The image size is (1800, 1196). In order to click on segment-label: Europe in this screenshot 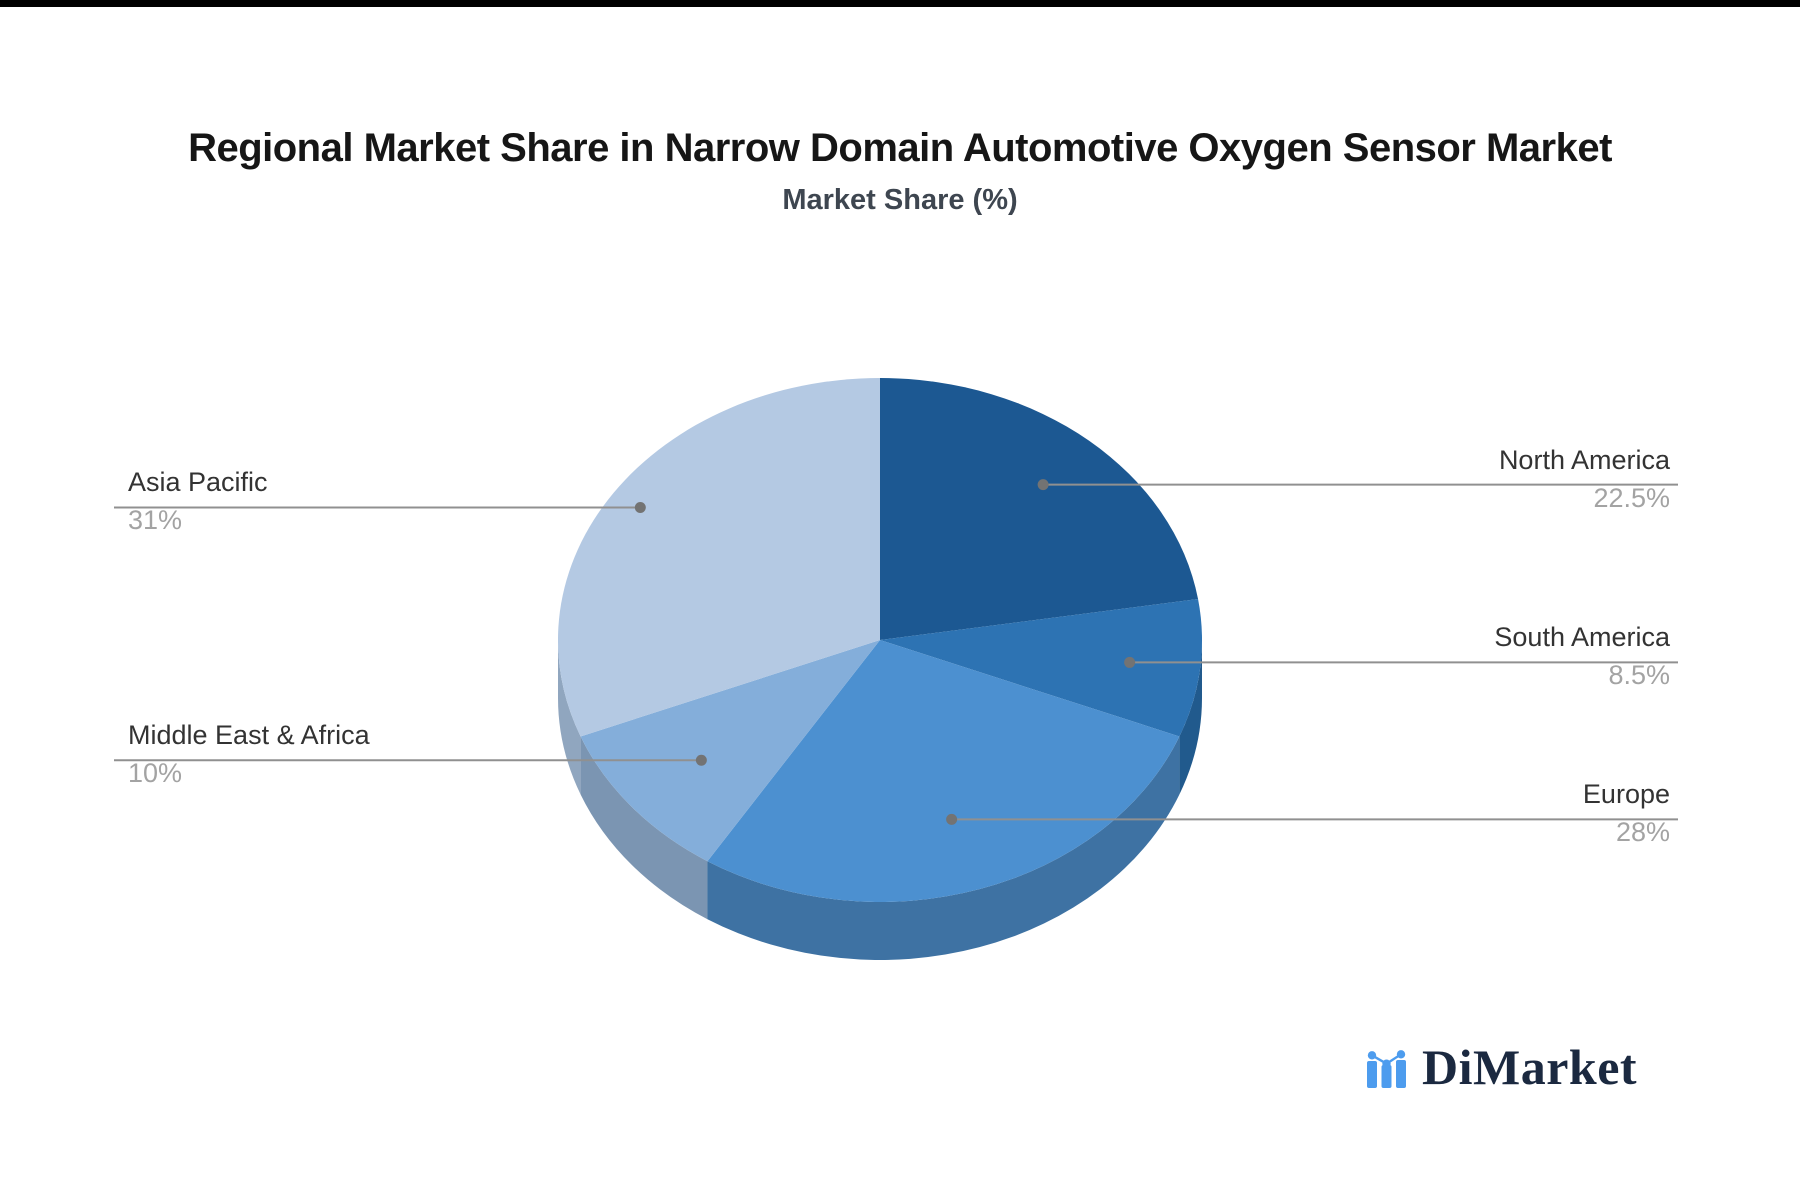, I will do `click(1626, 794)`.